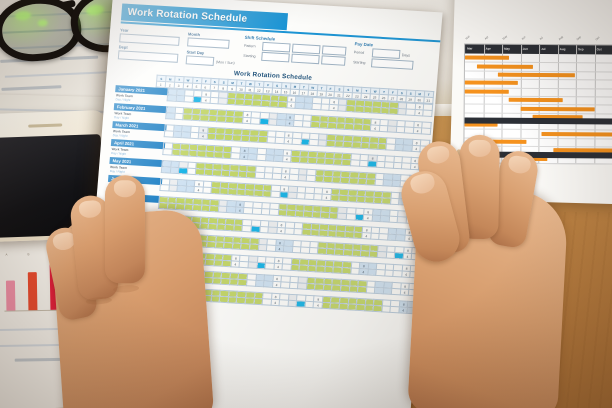  Describe the element at coordinates (538, 121) in the screenshot. I see `gantt-divider` at that location.